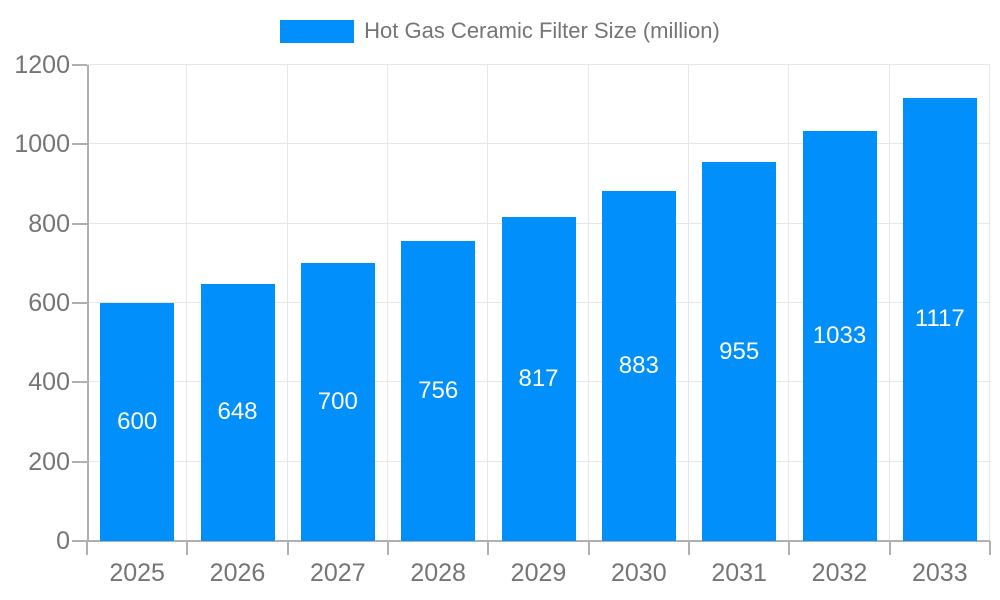 The height and width of the screenshot is (600, 1000). I want to click on y-tick-label: 600, so click(49, 303).